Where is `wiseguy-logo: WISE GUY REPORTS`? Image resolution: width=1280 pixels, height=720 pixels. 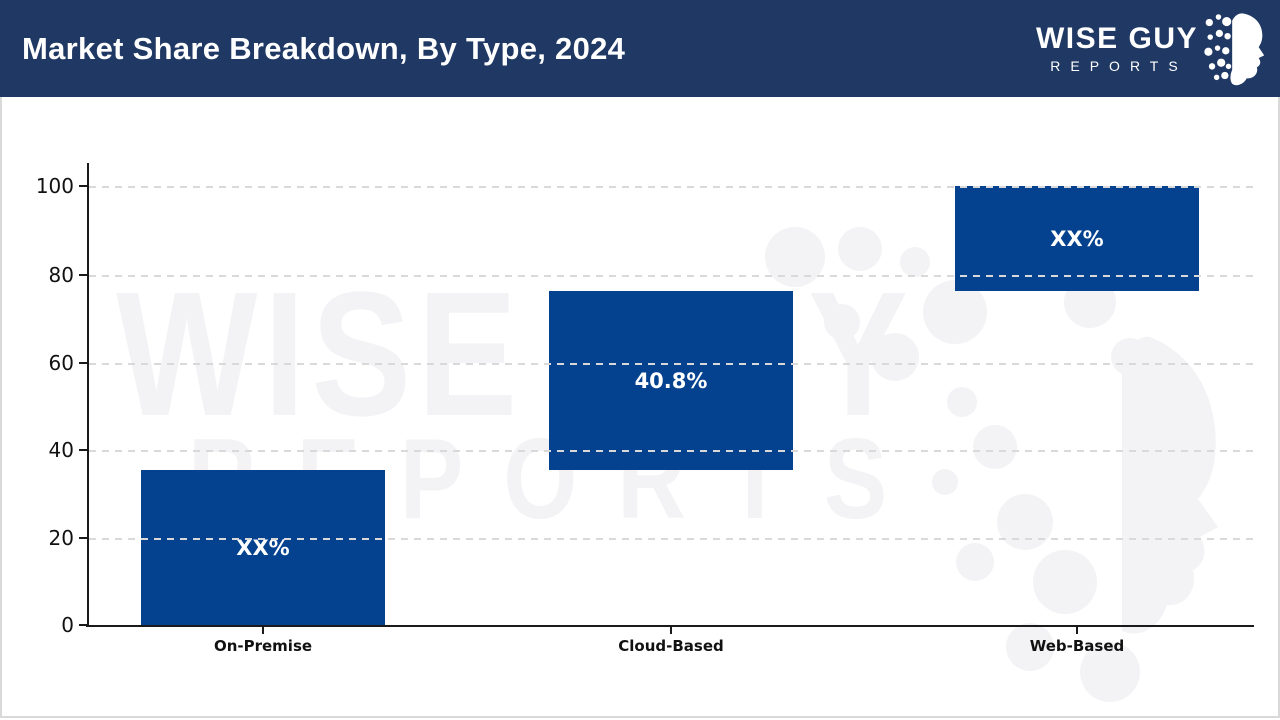 wiseguy-logo: WISE GUY REPORTS is located at coordinates (1151, 49).